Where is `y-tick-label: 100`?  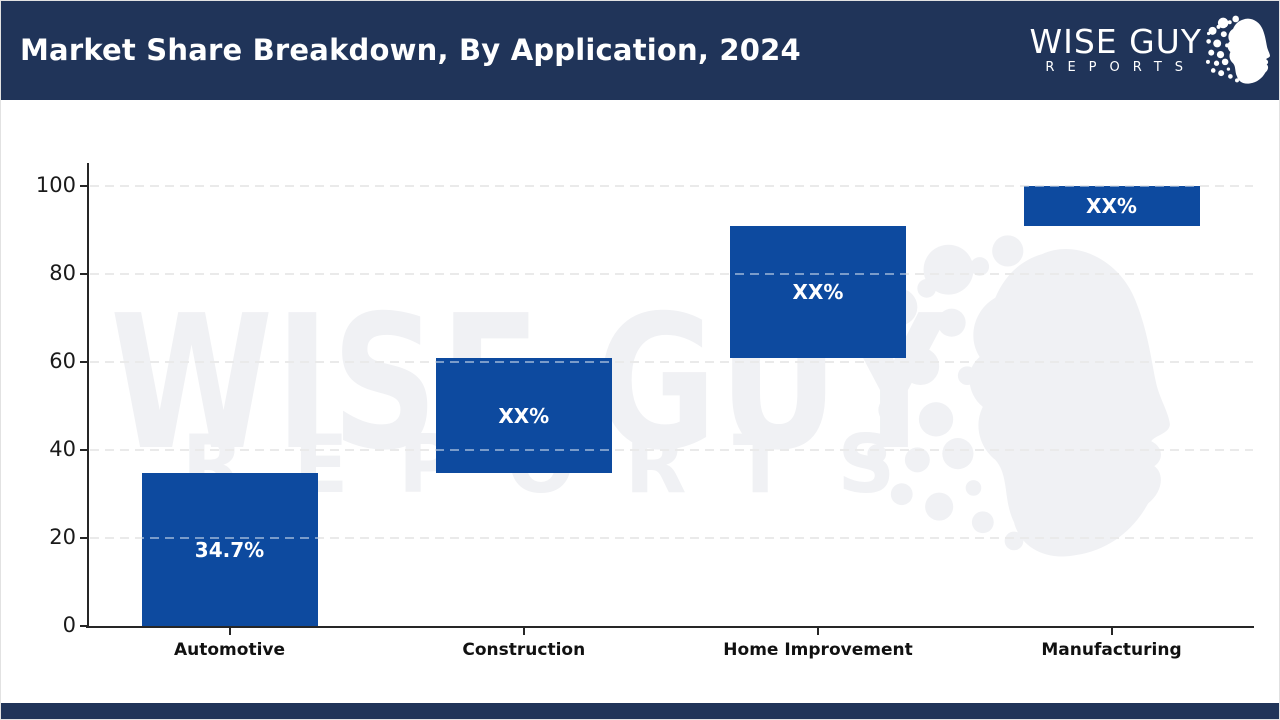 y-tick-label: 100 is located at coordinates (55, 185).